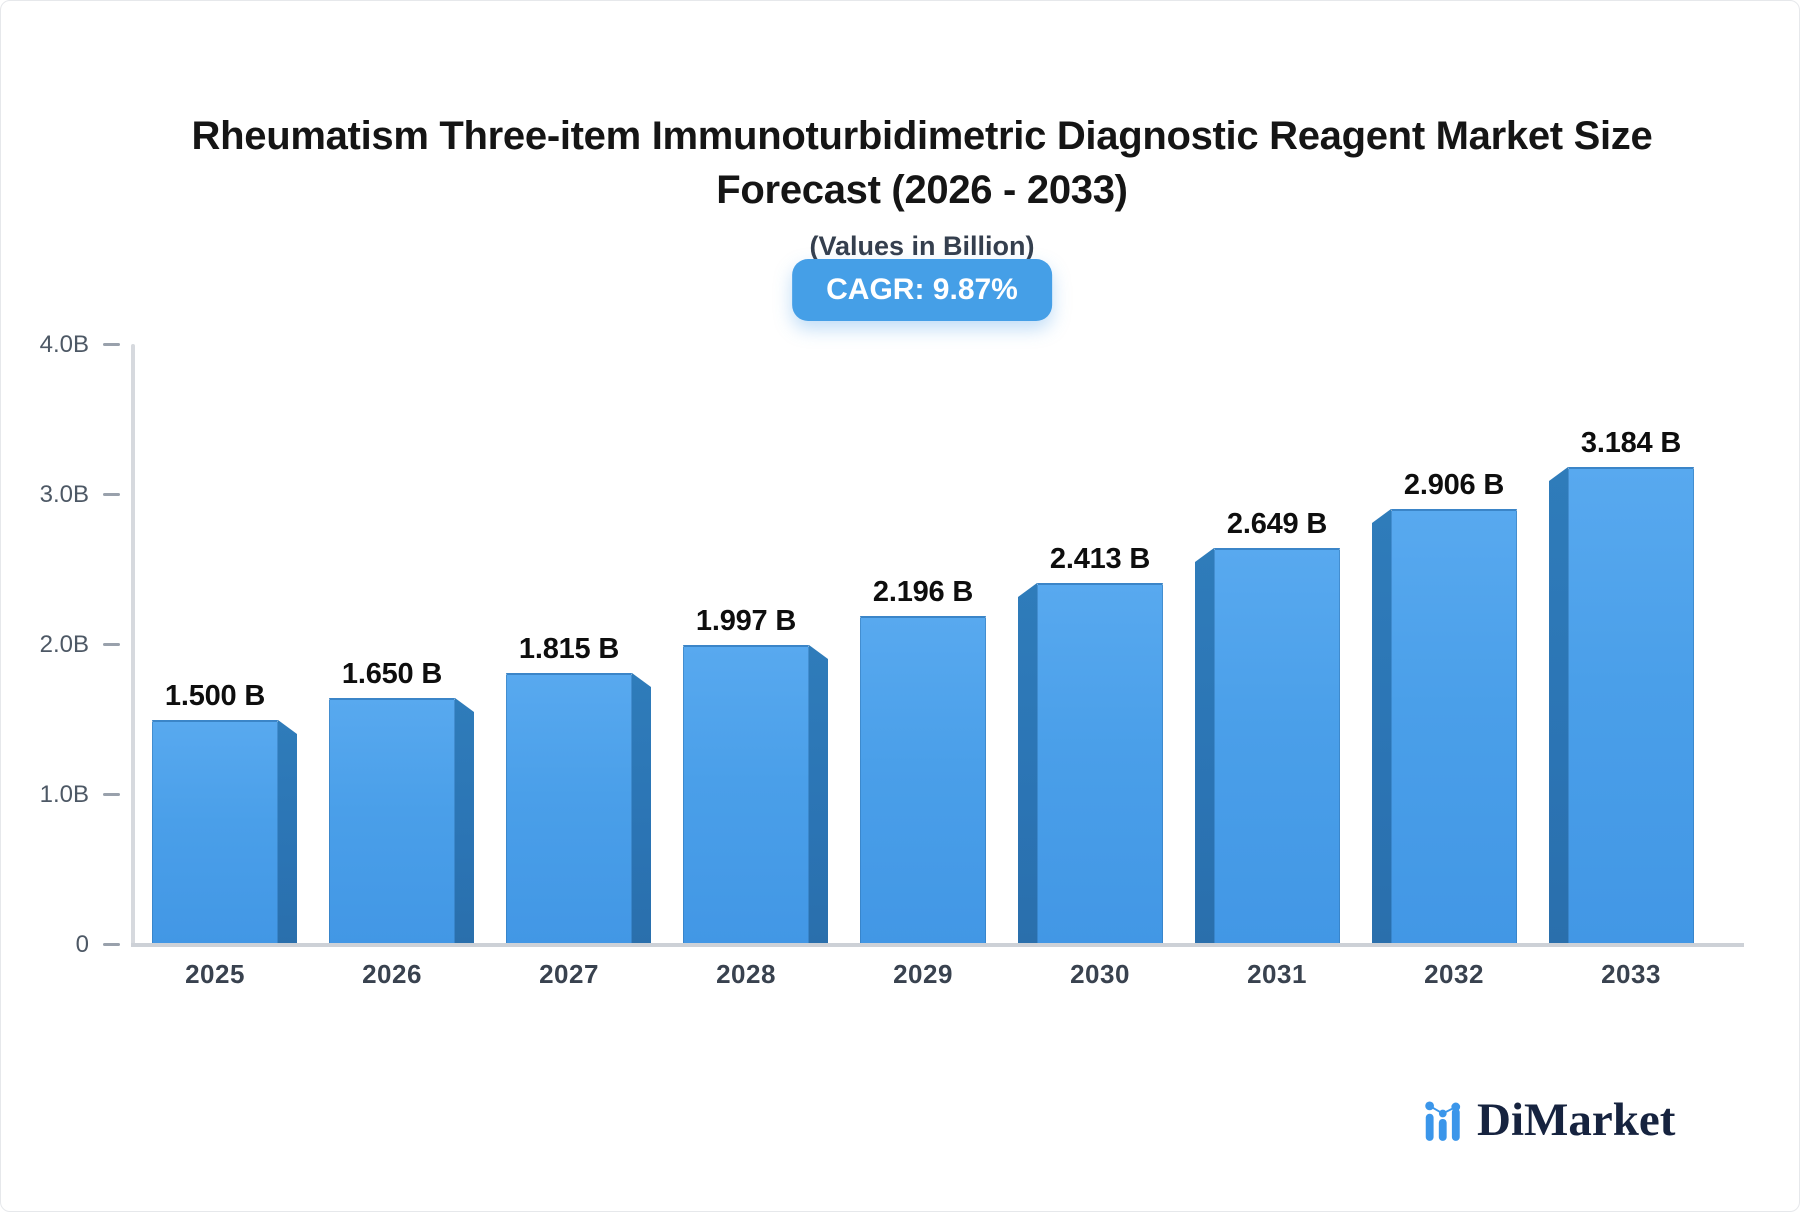 The width and height of the screenshot is (1800, 1212). What do you see at coordinates (215, 974) in the screenshot?
I see `x-axis-label: 2025` at bounding box center [215, 974].